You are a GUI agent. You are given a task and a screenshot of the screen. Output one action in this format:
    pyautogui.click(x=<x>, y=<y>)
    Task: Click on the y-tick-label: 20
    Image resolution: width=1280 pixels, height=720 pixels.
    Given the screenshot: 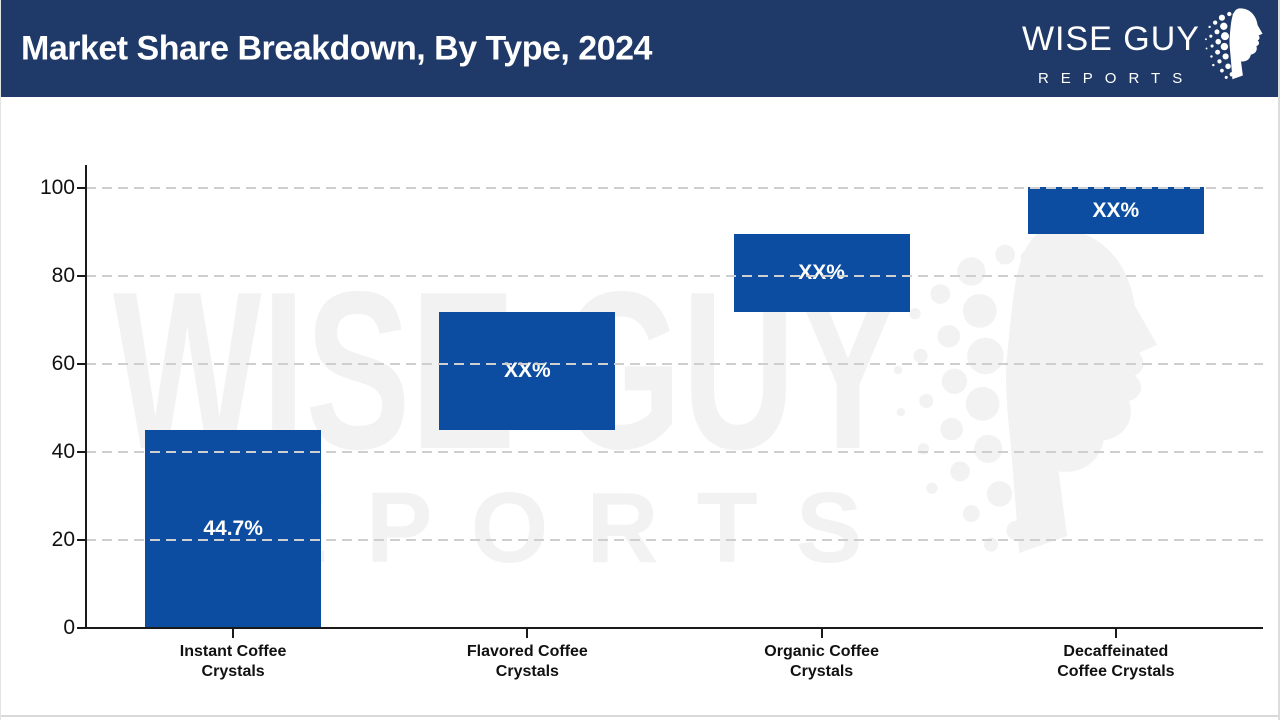 What is the action you would take?
    pyautogui.click(x=63, y=539)
    